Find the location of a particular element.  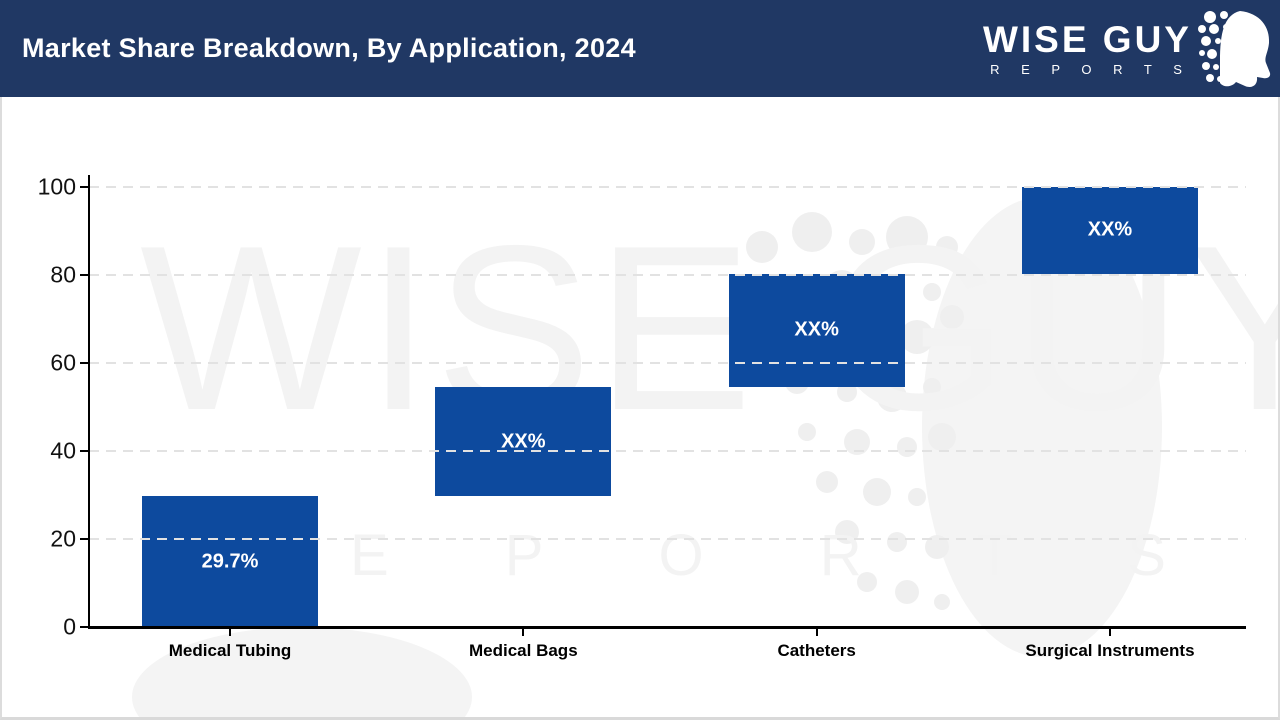

wiseguy-face-icon is located at coordinates (1234, 49).